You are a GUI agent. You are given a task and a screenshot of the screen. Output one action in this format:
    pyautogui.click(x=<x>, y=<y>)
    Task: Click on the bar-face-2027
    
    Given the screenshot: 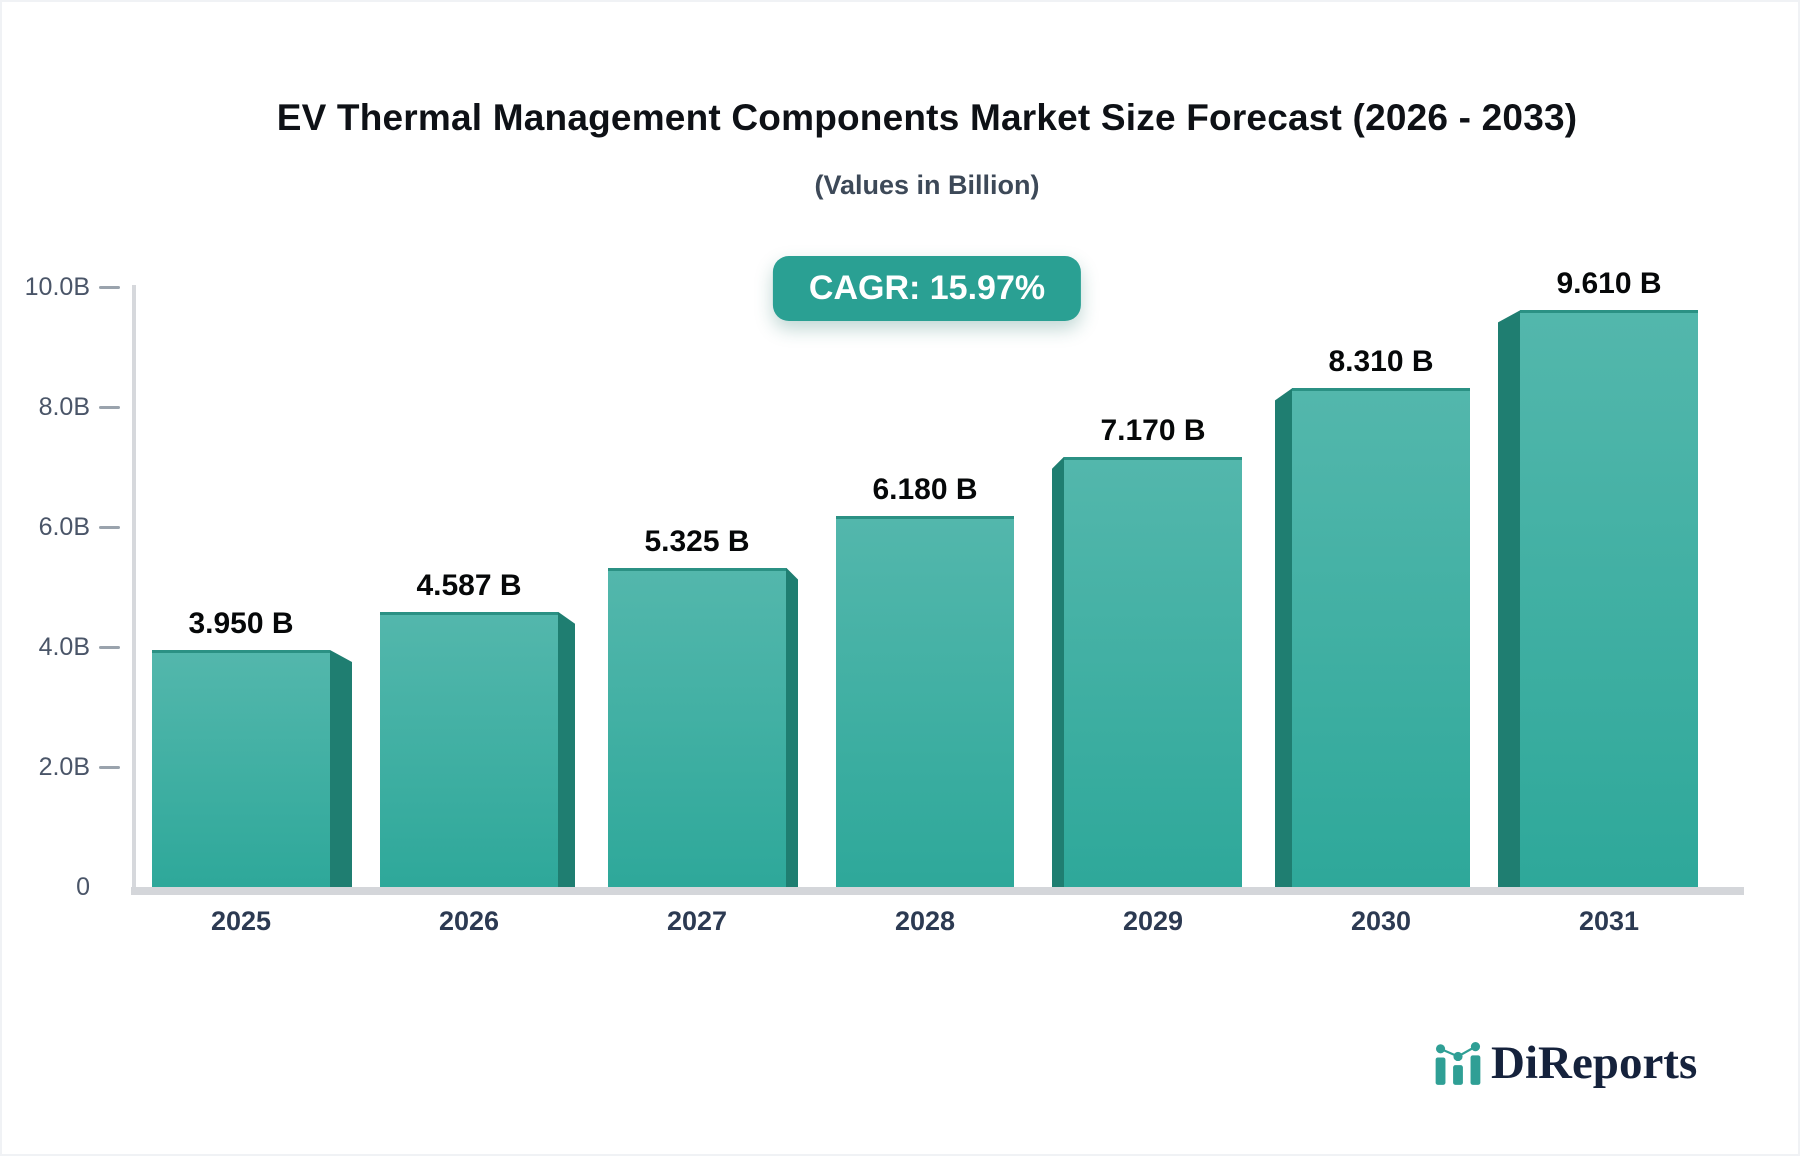 What is the action you would take?
    pyautogui.click(x=697, y=727)
    